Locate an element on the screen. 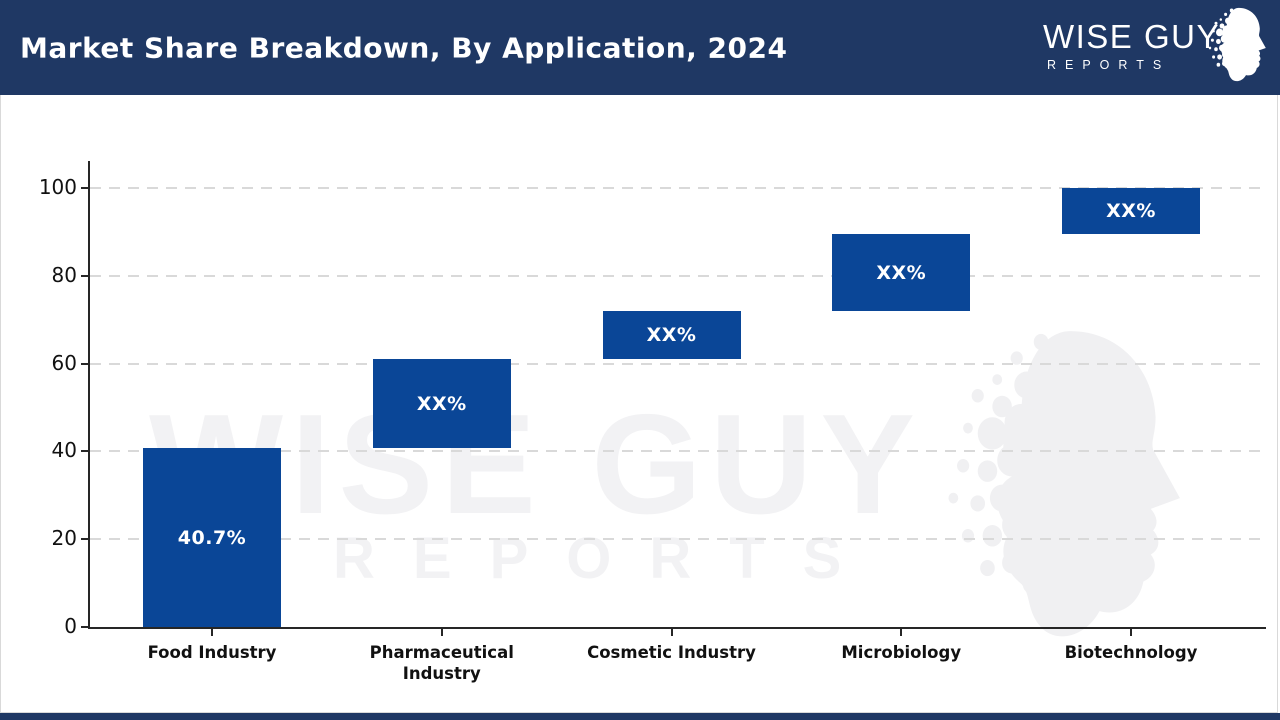  head-profile-icon is located at coordinates (1237, 44).